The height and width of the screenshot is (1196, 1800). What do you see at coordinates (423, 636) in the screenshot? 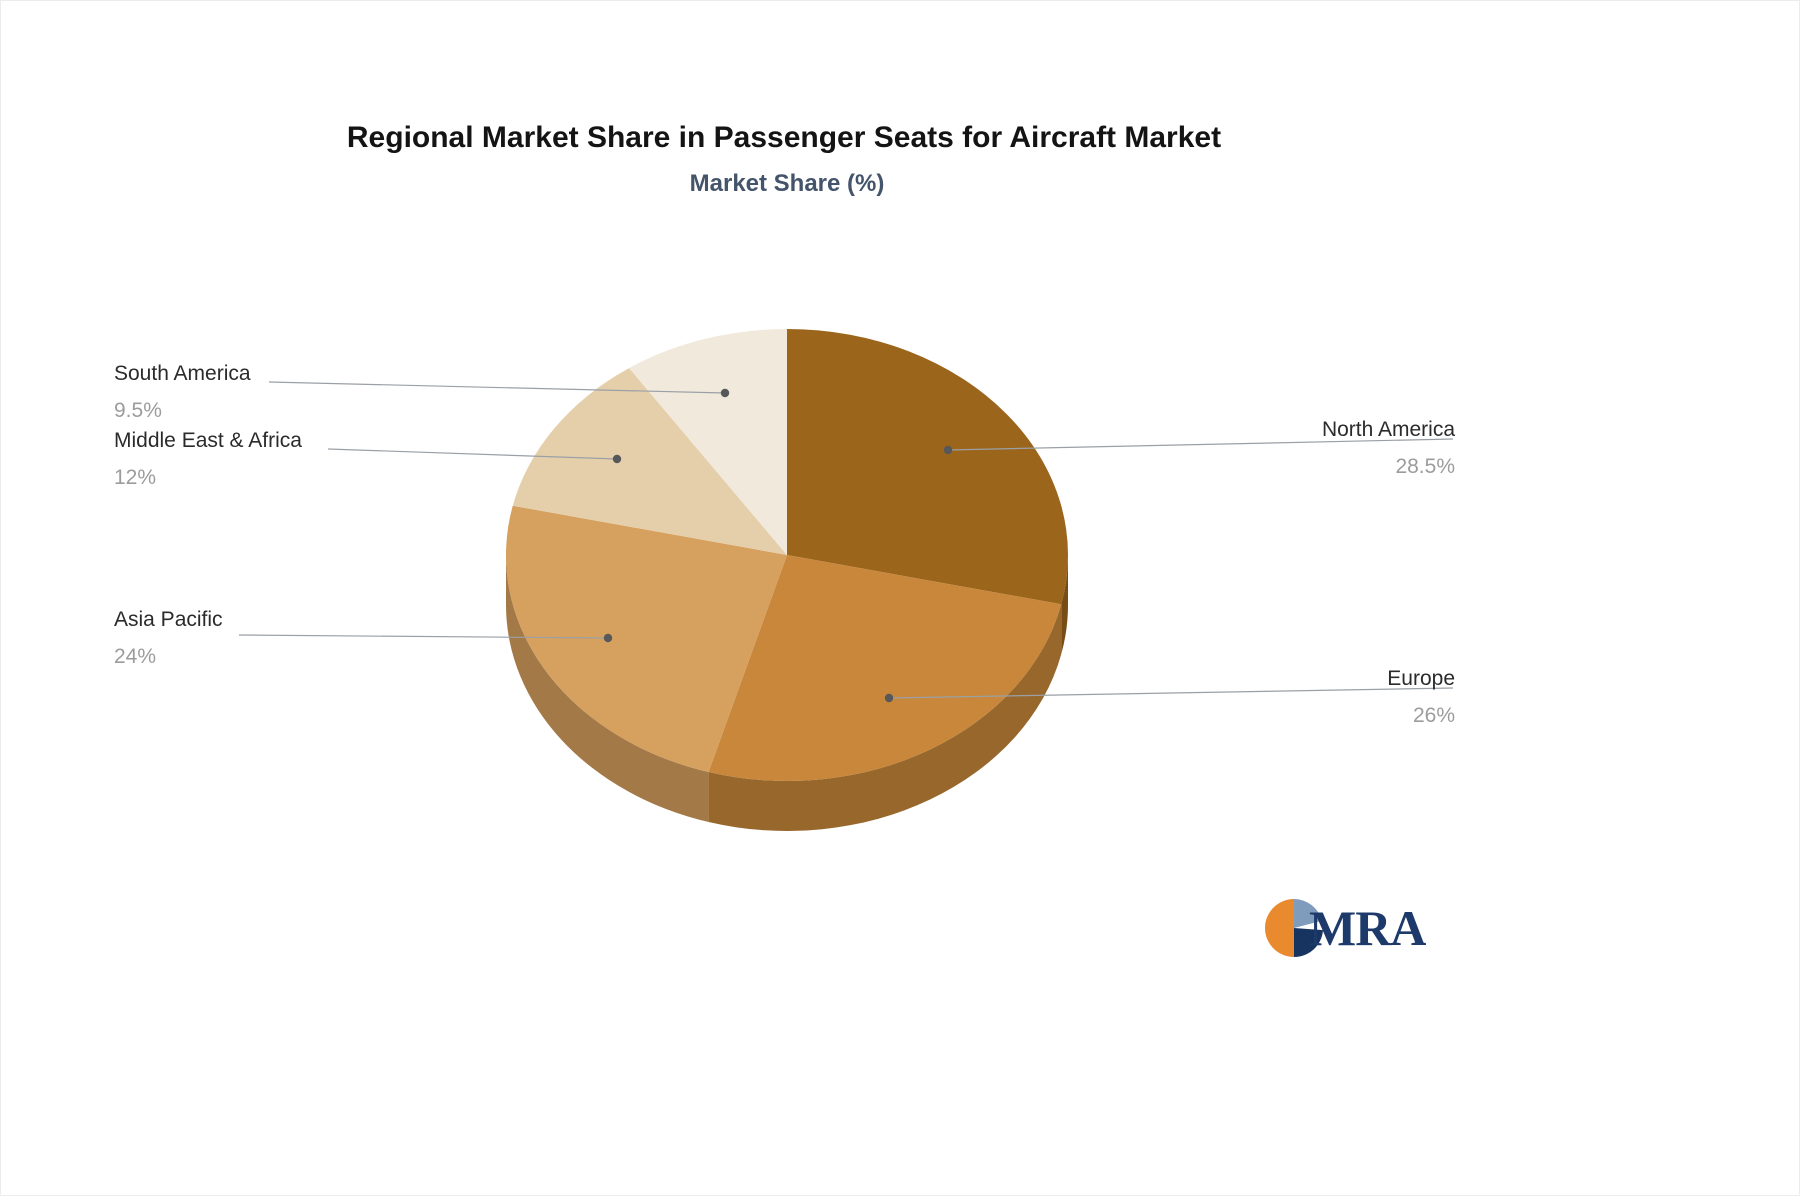
I see `leader-line-asia-pacific` at bounding box center [423, 636].